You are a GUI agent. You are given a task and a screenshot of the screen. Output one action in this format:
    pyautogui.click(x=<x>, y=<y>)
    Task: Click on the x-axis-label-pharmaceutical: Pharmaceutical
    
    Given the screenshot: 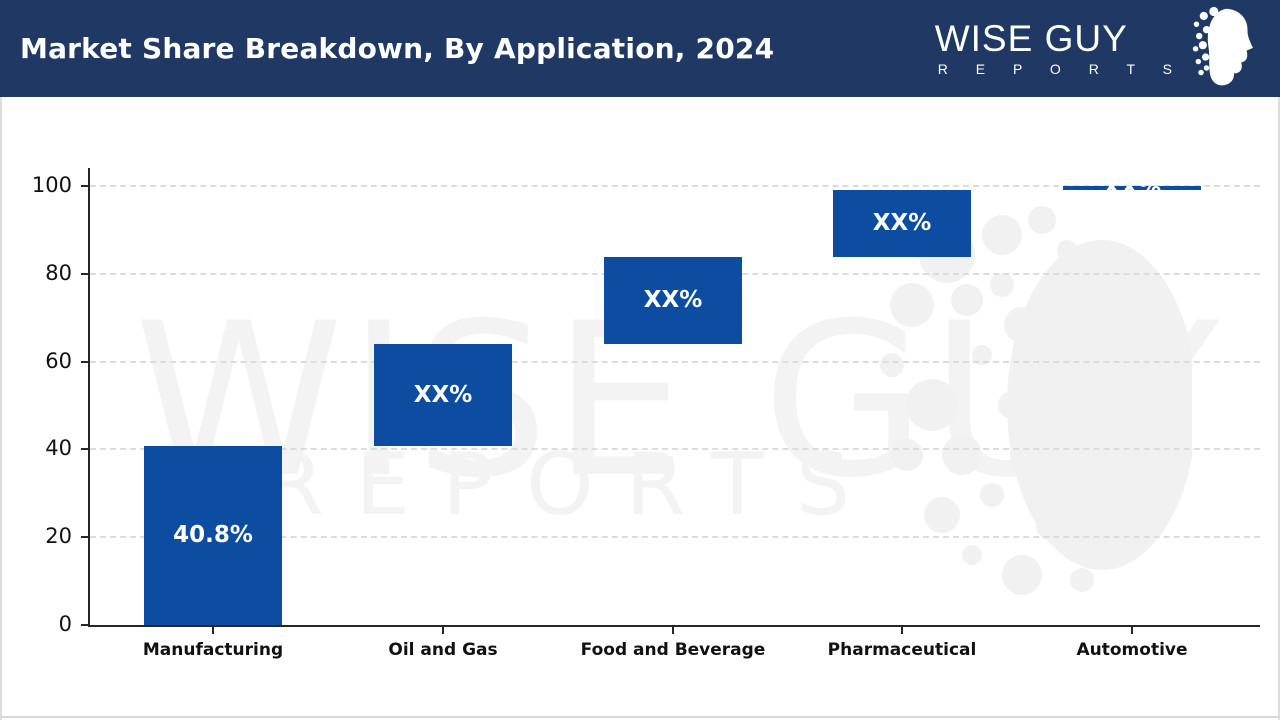 What is the action you would take?
    pyautogui.click(x=902, y=650)
    